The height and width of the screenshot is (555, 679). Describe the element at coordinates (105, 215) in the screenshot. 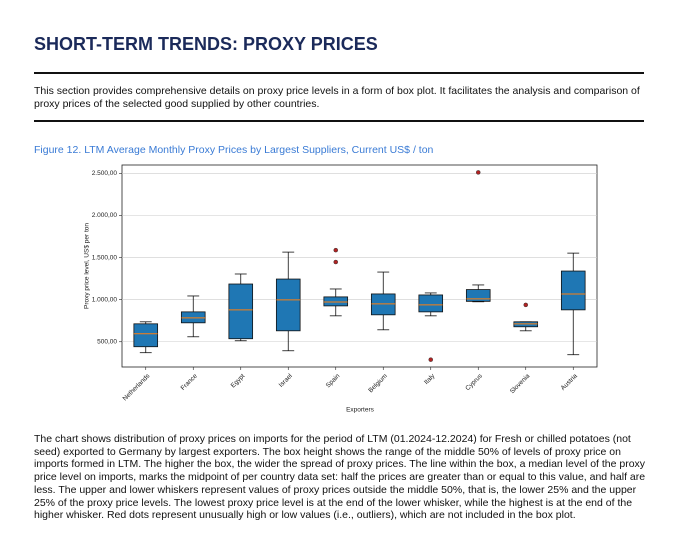

I see `y-tick-label: 2.000,00` at that location.